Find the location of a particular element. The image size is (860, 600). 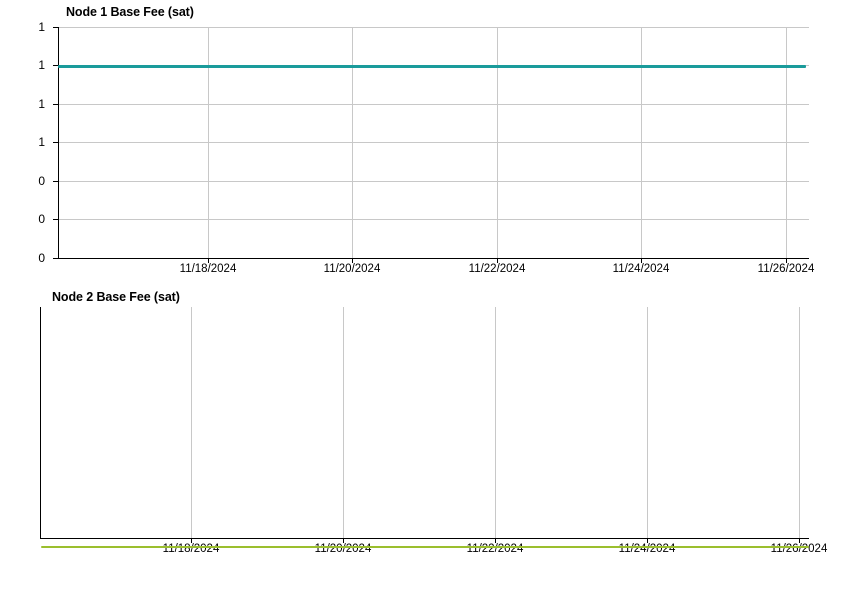

data-series-node-2-base-fee is located at coordinates (425, 547).